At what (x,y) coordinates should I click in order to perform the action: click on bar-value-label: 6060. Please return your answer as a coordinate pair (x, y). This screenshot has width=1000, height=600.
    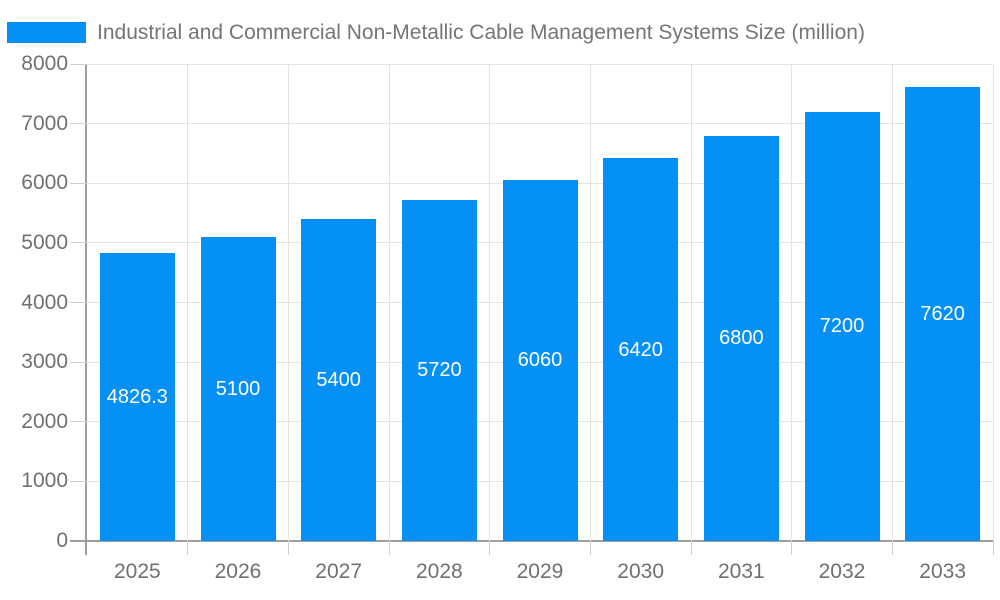
    Looking at the image, I should click on (540, 360).